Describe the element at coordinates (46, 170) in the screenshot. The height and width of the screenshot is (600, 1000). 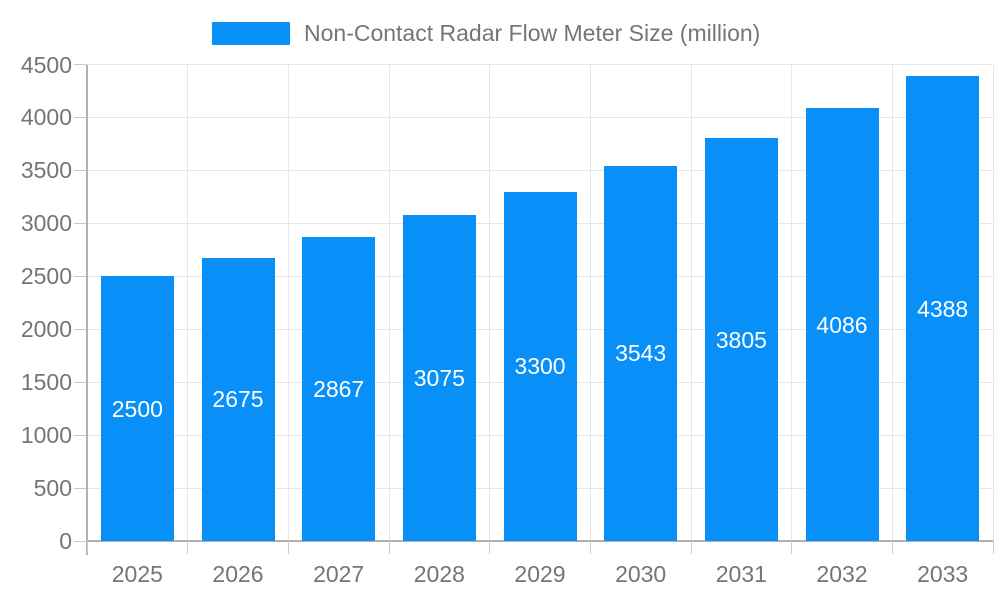
I see `y-axis-label: 3500` at that location.